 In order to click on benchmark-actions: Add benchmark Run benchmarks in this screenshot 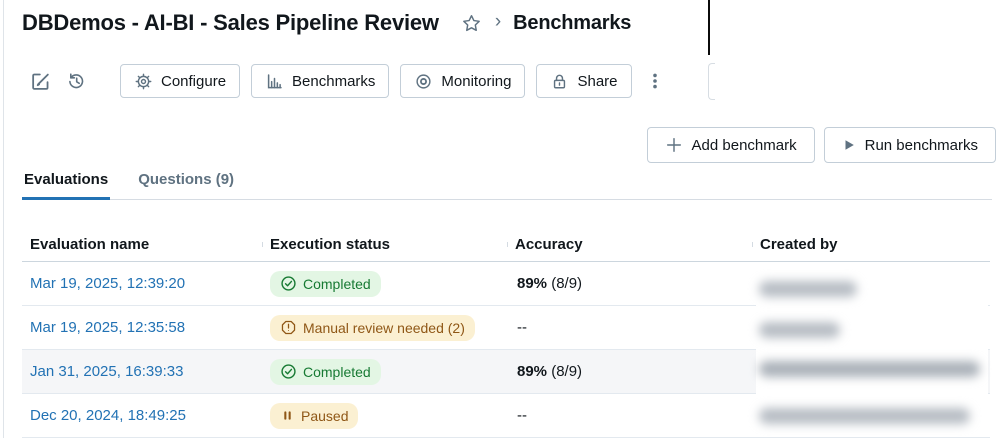, I will do `click(821, 145)`.